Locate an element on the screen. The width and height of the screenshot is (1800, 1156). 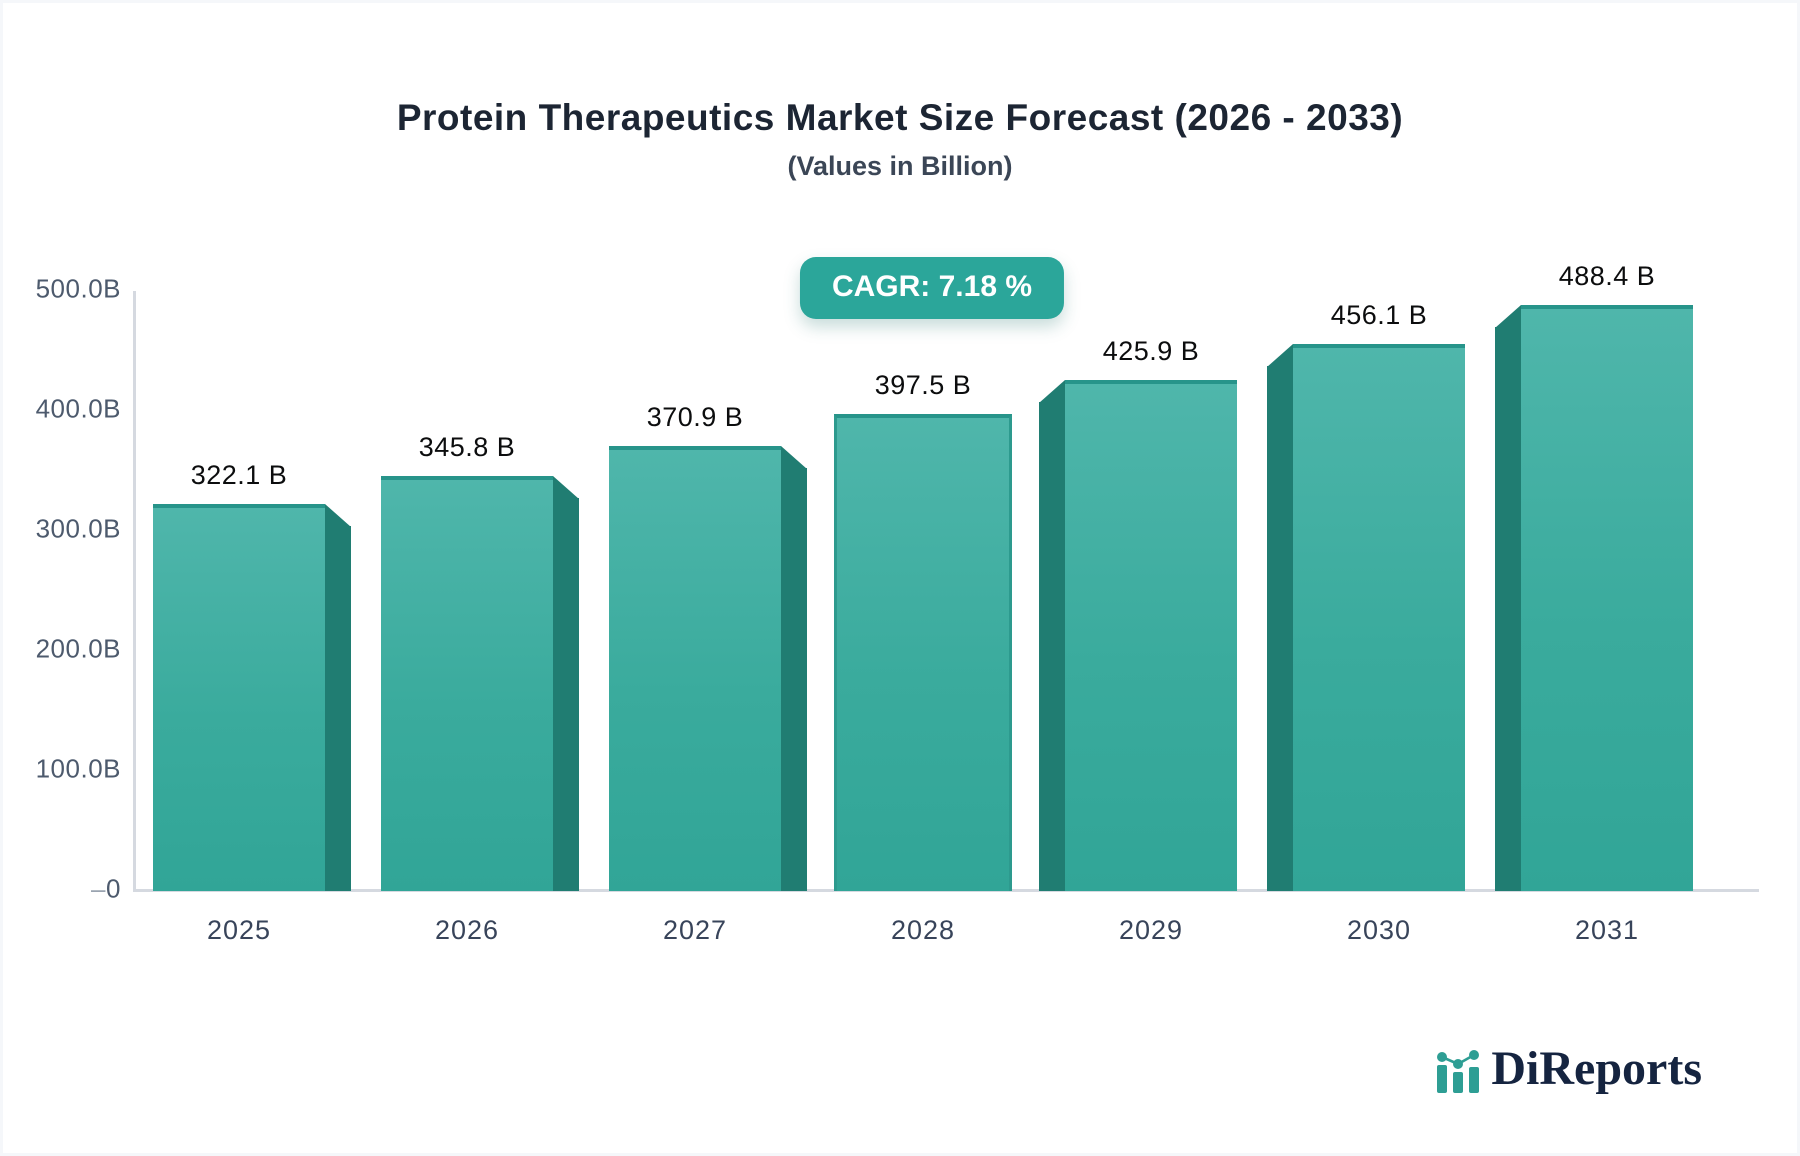
x-axis-tick-label: 2030 is located at coordinates (1379, 930).